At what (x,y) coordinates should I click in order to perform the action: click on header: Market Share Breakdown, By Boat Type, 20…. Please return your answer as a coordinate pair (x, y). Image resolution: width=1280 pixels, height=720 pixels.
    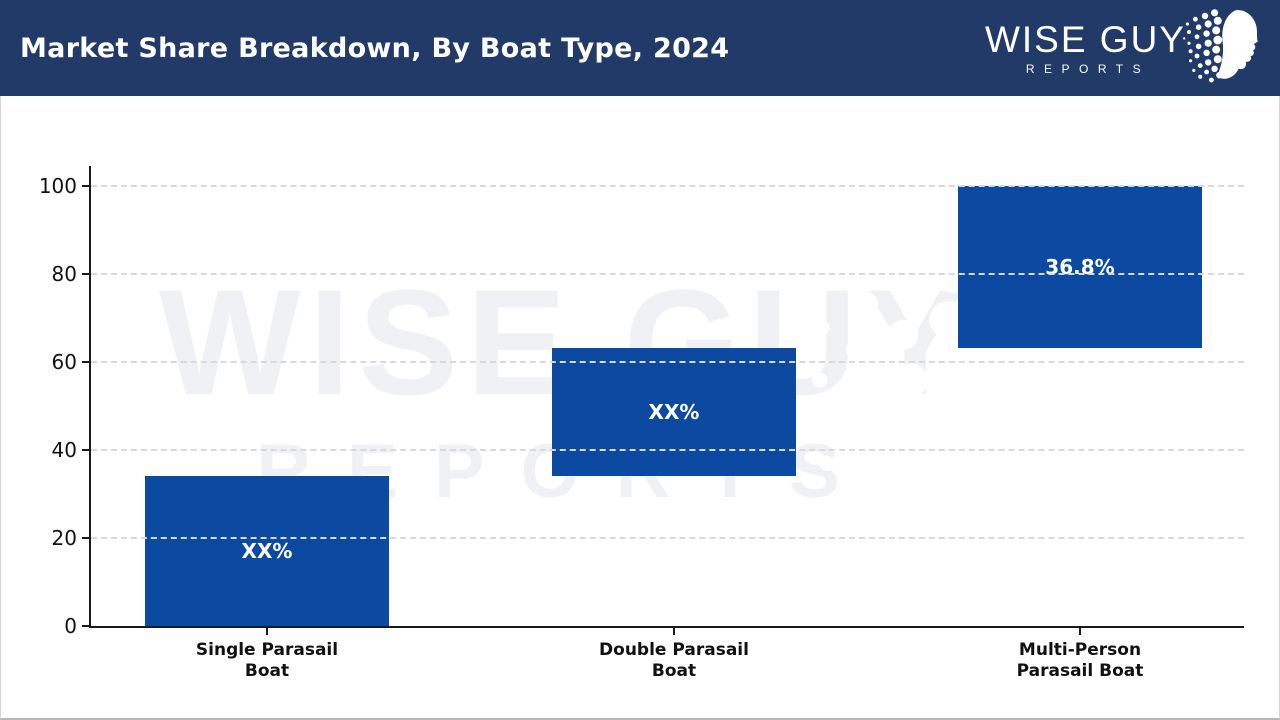
    Looking at the image, I should click on (640, 48).